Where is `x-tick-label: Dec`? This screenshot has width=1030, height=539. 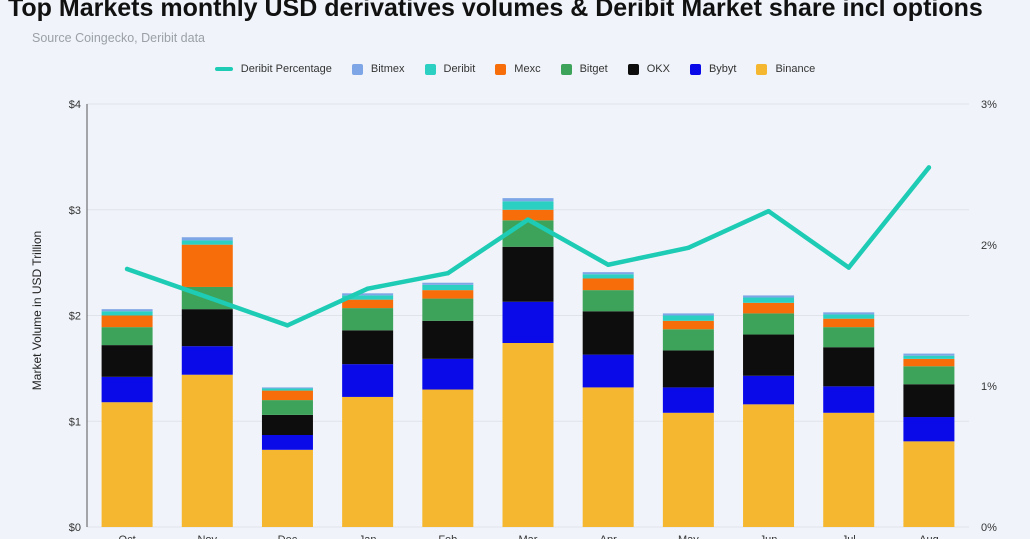 x-tick-label: Dec is located at coordinates (288, 536).